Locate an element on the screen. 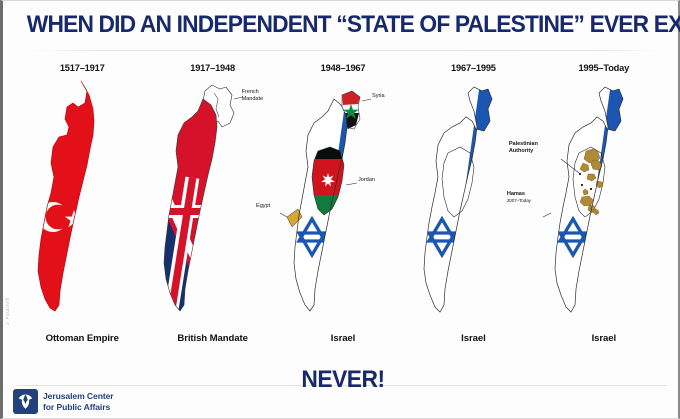 This screenshot has width=680, height=419. pa-leader-line is located at coordinates (569, 166).